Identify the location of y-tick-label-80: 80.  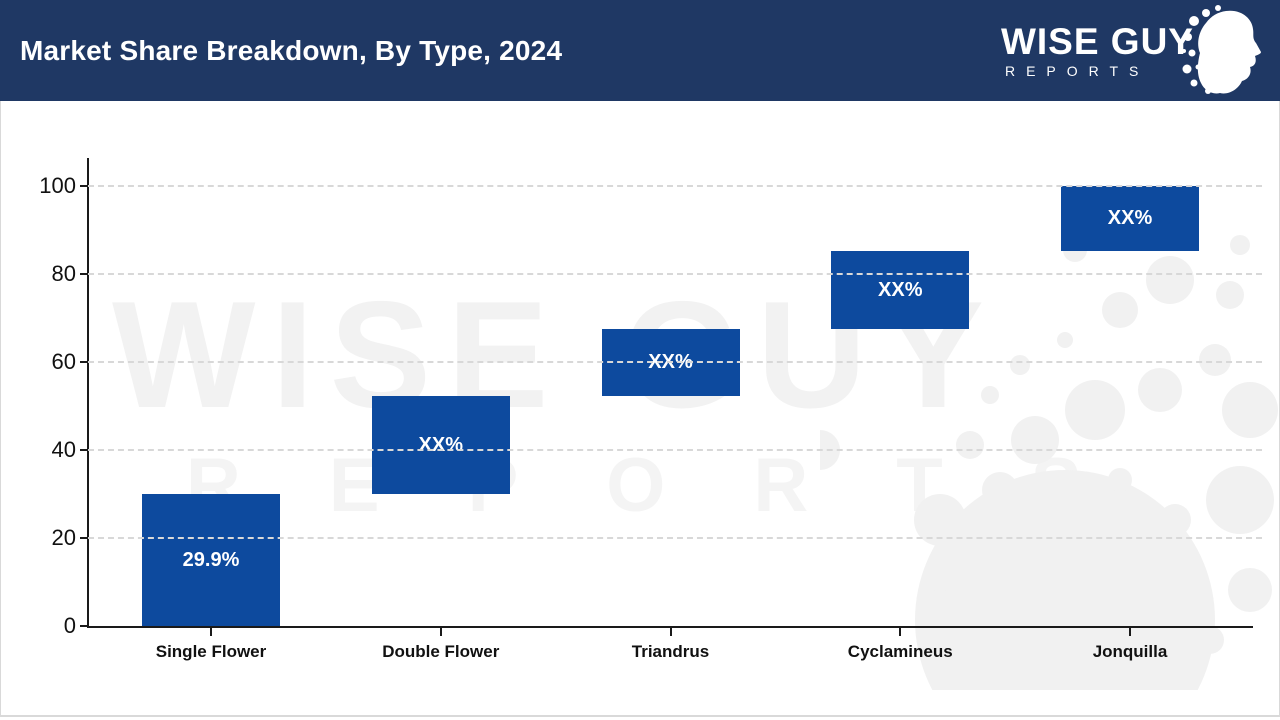
(63, 273).